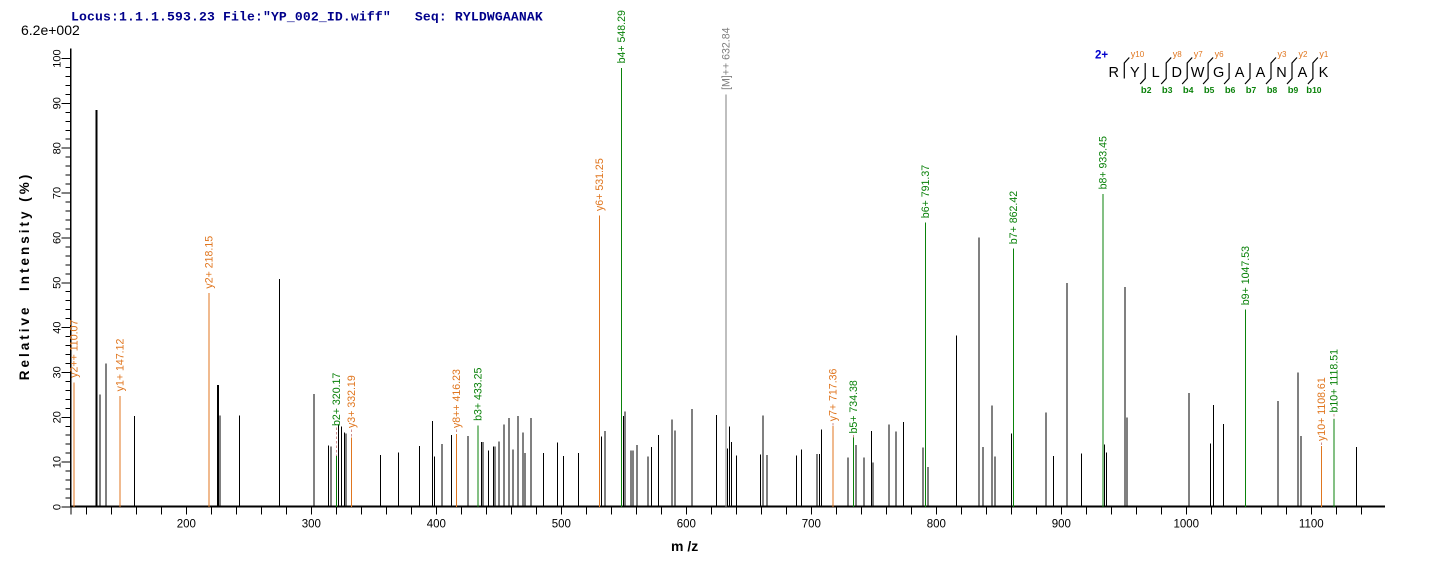  What do you see at coordinates (1314, 90) in the screenshot?
I see `svg-text: b10` at bounding box center [1314, 90].